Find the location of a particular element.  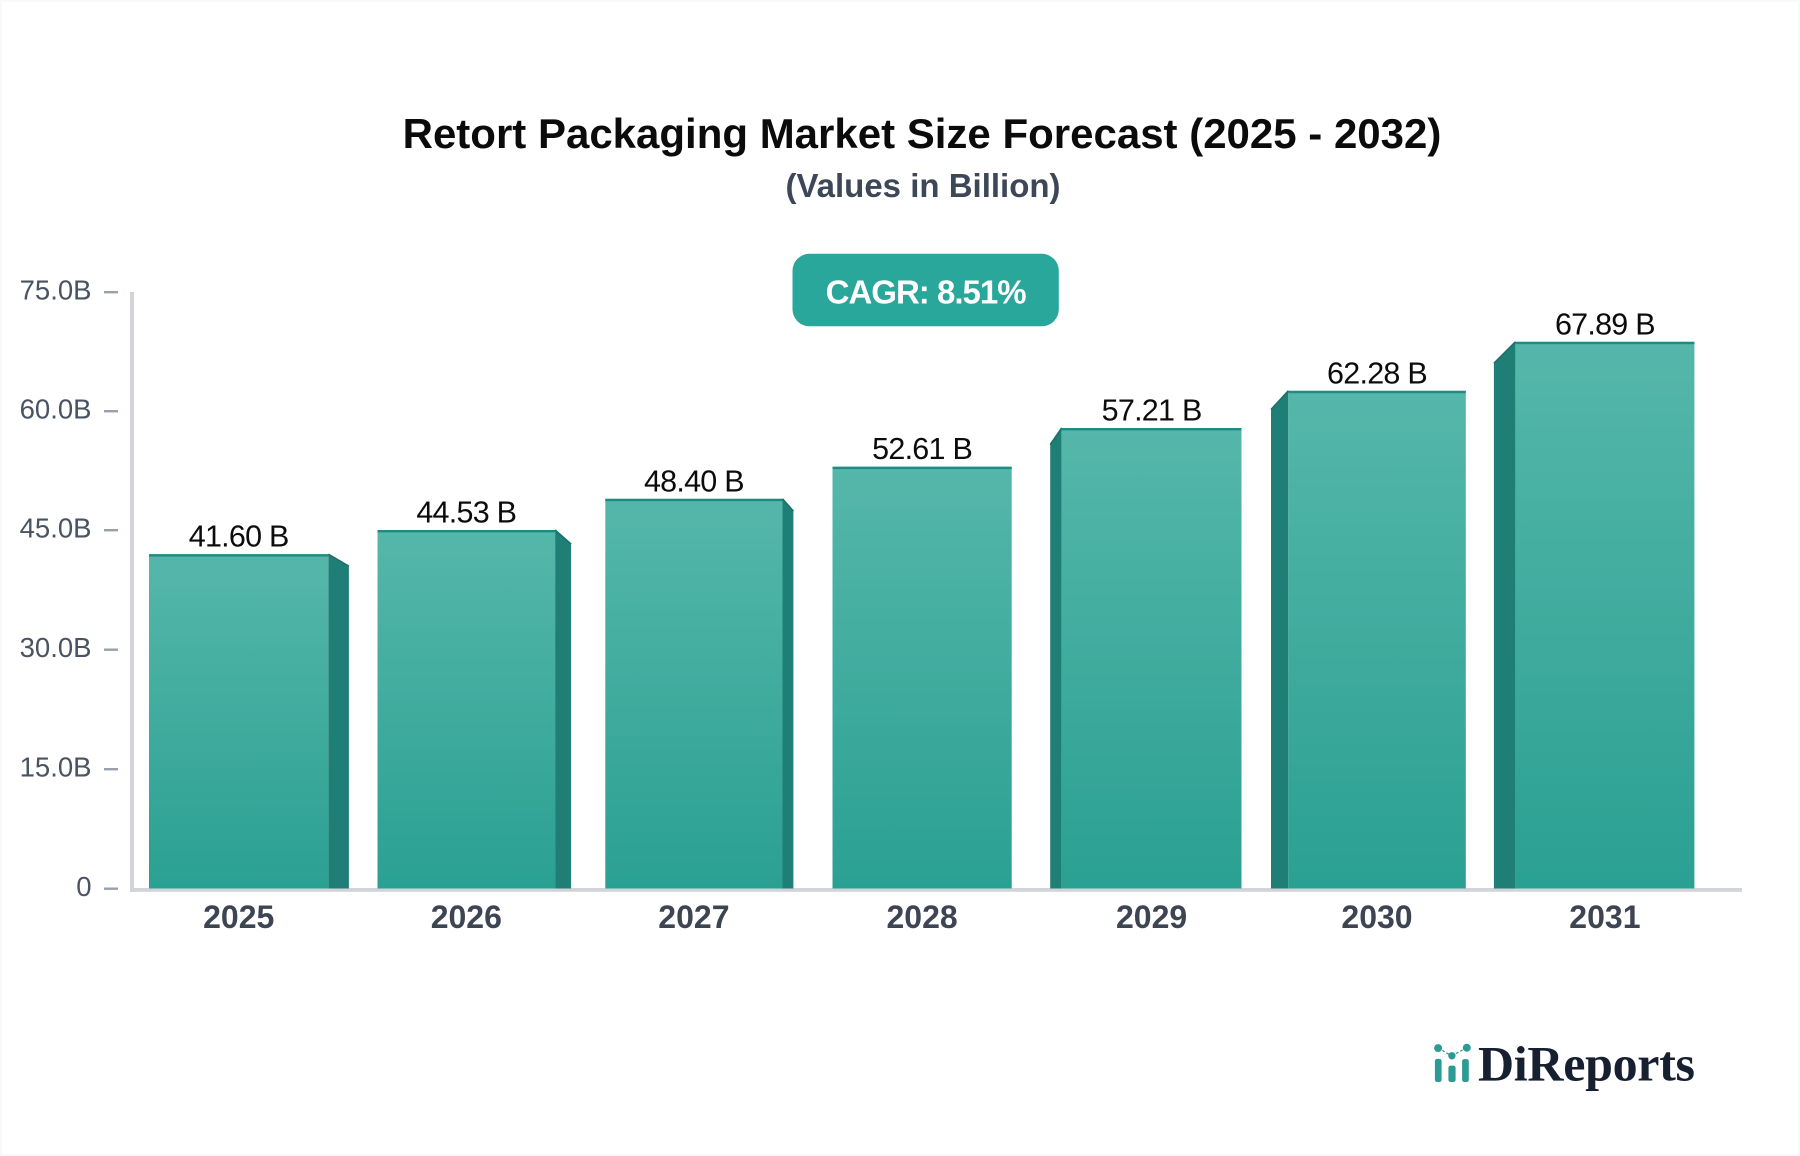

svg-text: 62.28 B is located at coordinates (1377, 373).